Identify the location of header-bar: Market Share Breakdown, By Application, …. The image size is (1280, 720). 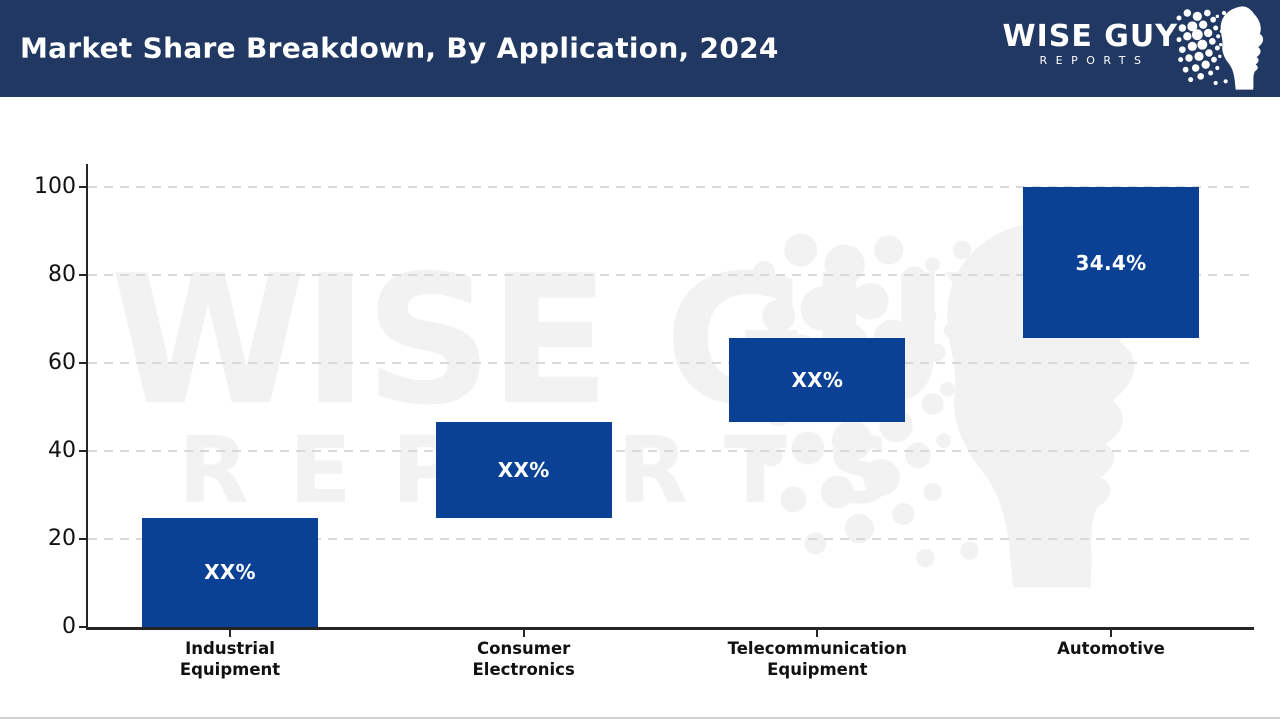
(640, 48).